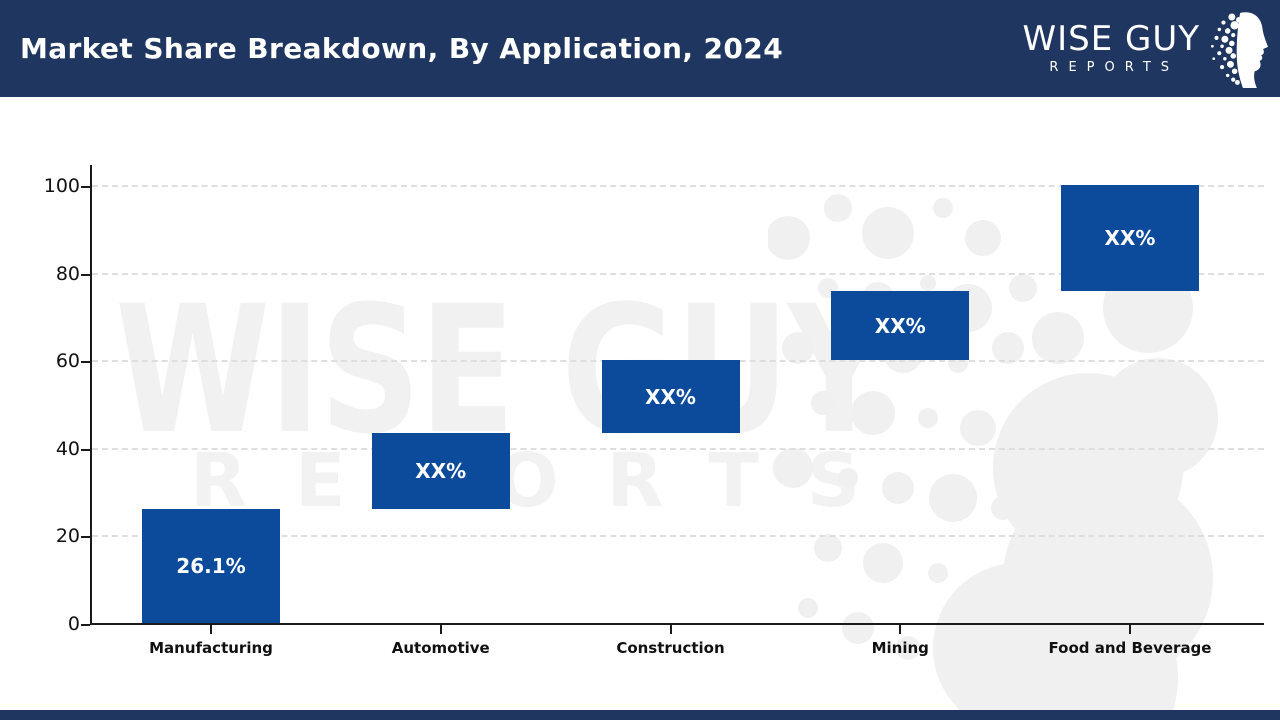 The width and height of the screenshot is (1280, 720). What do you see at coordinates (900, 629) in the screenshot?
I see `x-axis-tick-mining` at bounding box center [900, 629].